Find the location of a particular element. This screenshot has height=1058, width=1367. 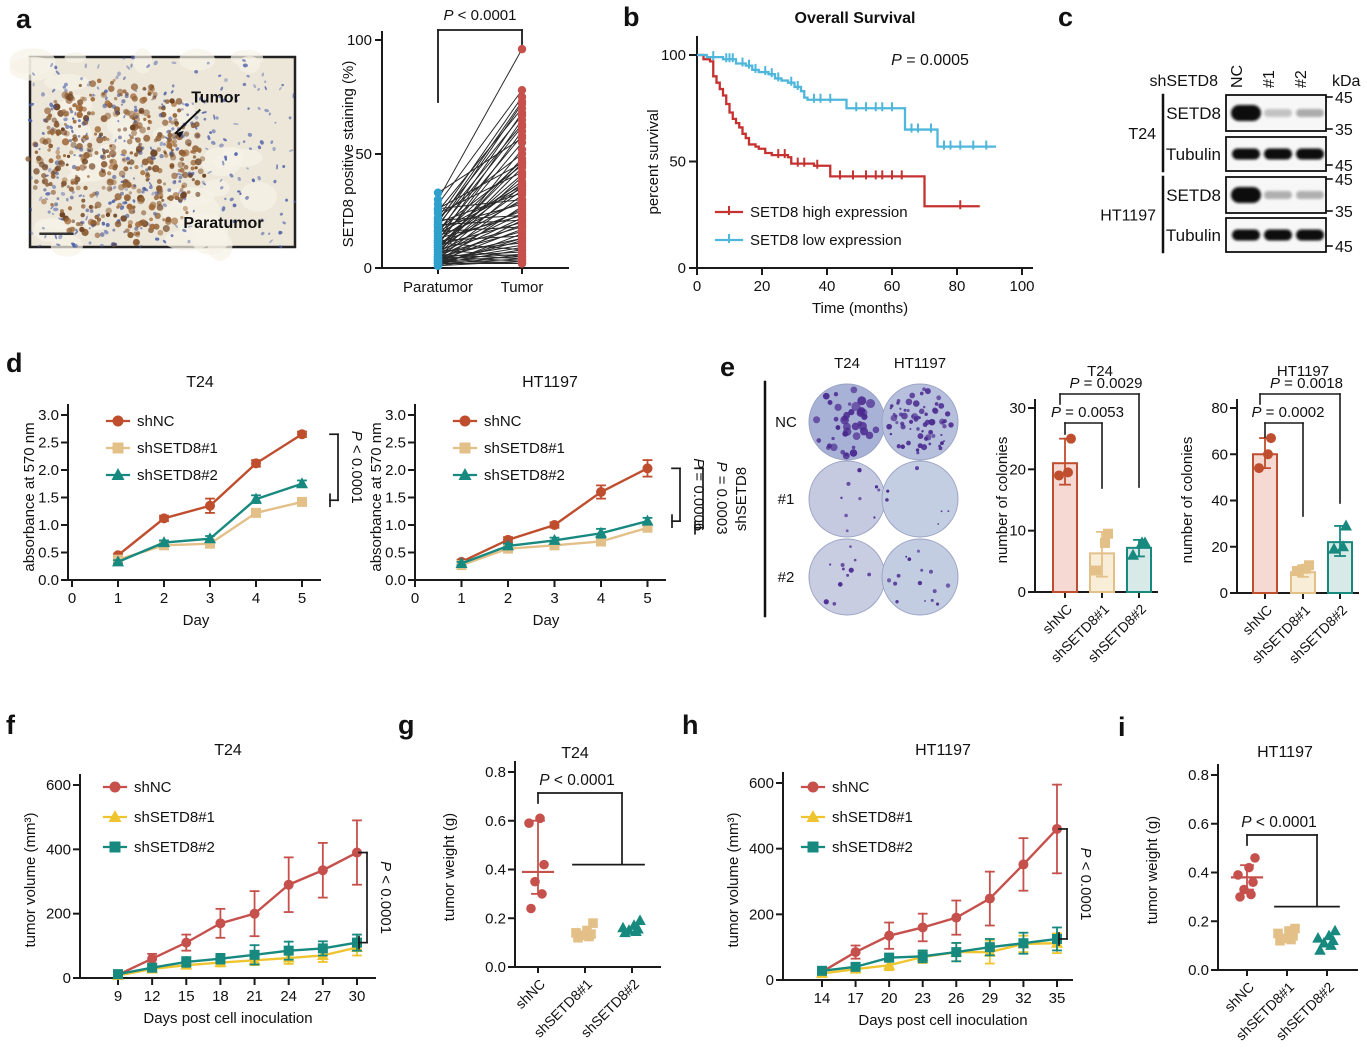

pair-lines is located at coordinates (480, 157).